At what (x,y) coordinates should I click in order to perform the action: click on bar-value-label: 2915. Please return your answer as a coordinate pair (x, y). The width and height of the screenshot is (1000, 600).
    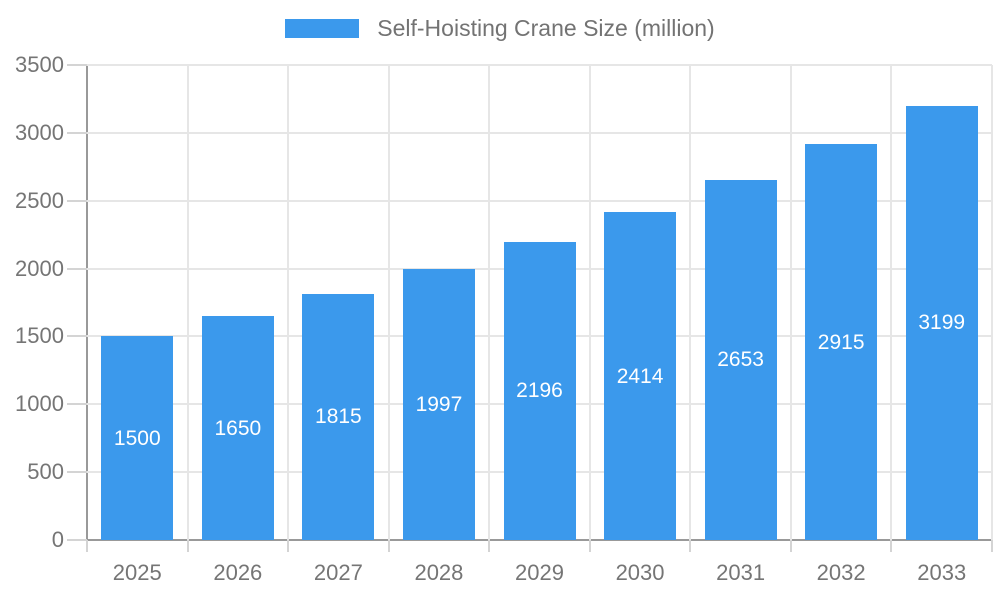
    Looking at the image, I should click on (841, 342).